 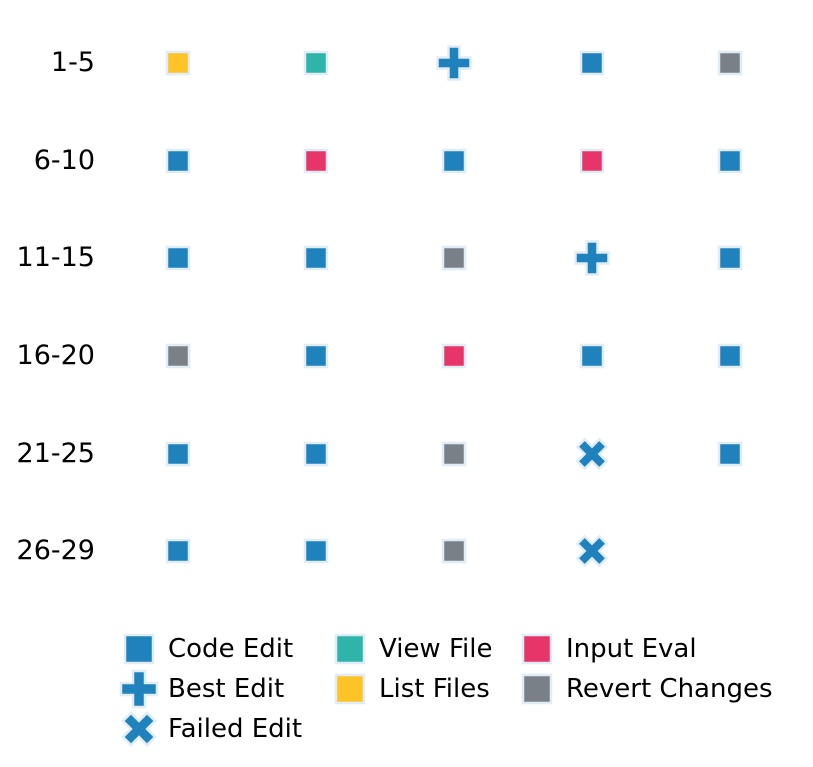 What do you see at coordinates (64, 160) in the screenshot?
I see `row-label: 6-10` at bounding box center [64, 160].